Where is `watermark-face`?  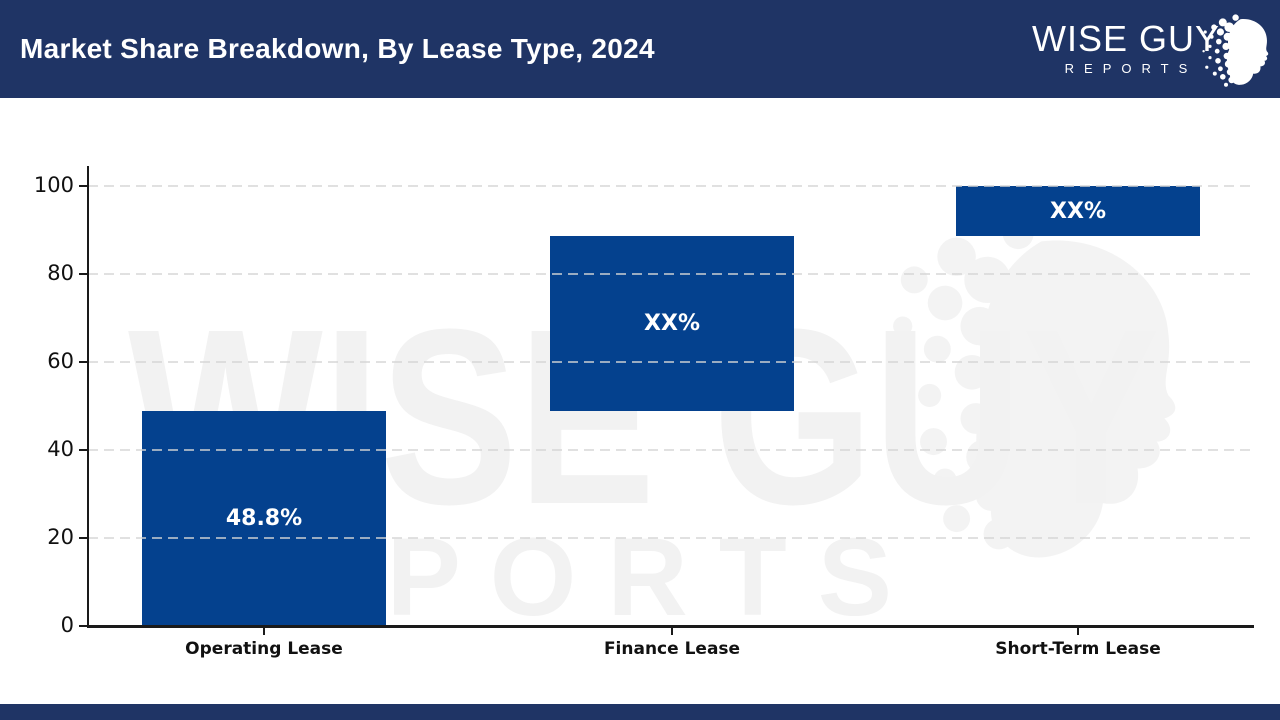
watermark-face is located at coordinates (1031, 388).